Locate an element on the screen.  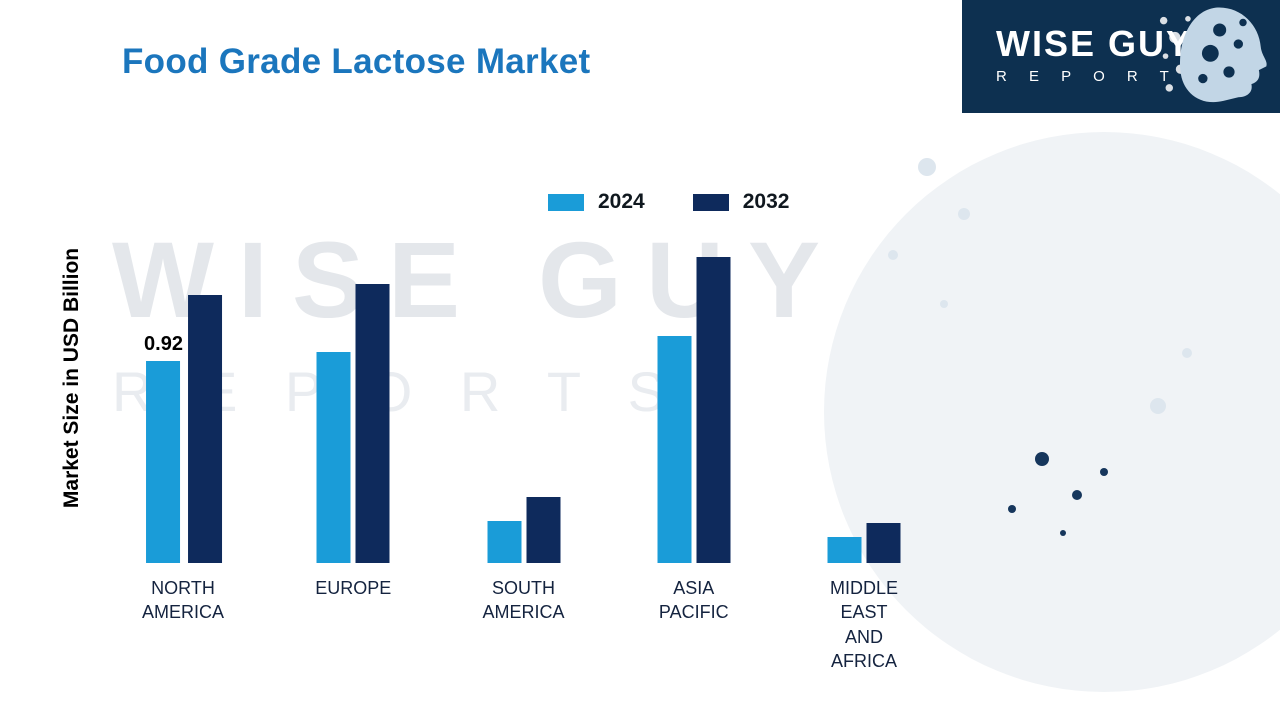
bar-group: SOUTH AMERICA is located at coordinates (524, 427).